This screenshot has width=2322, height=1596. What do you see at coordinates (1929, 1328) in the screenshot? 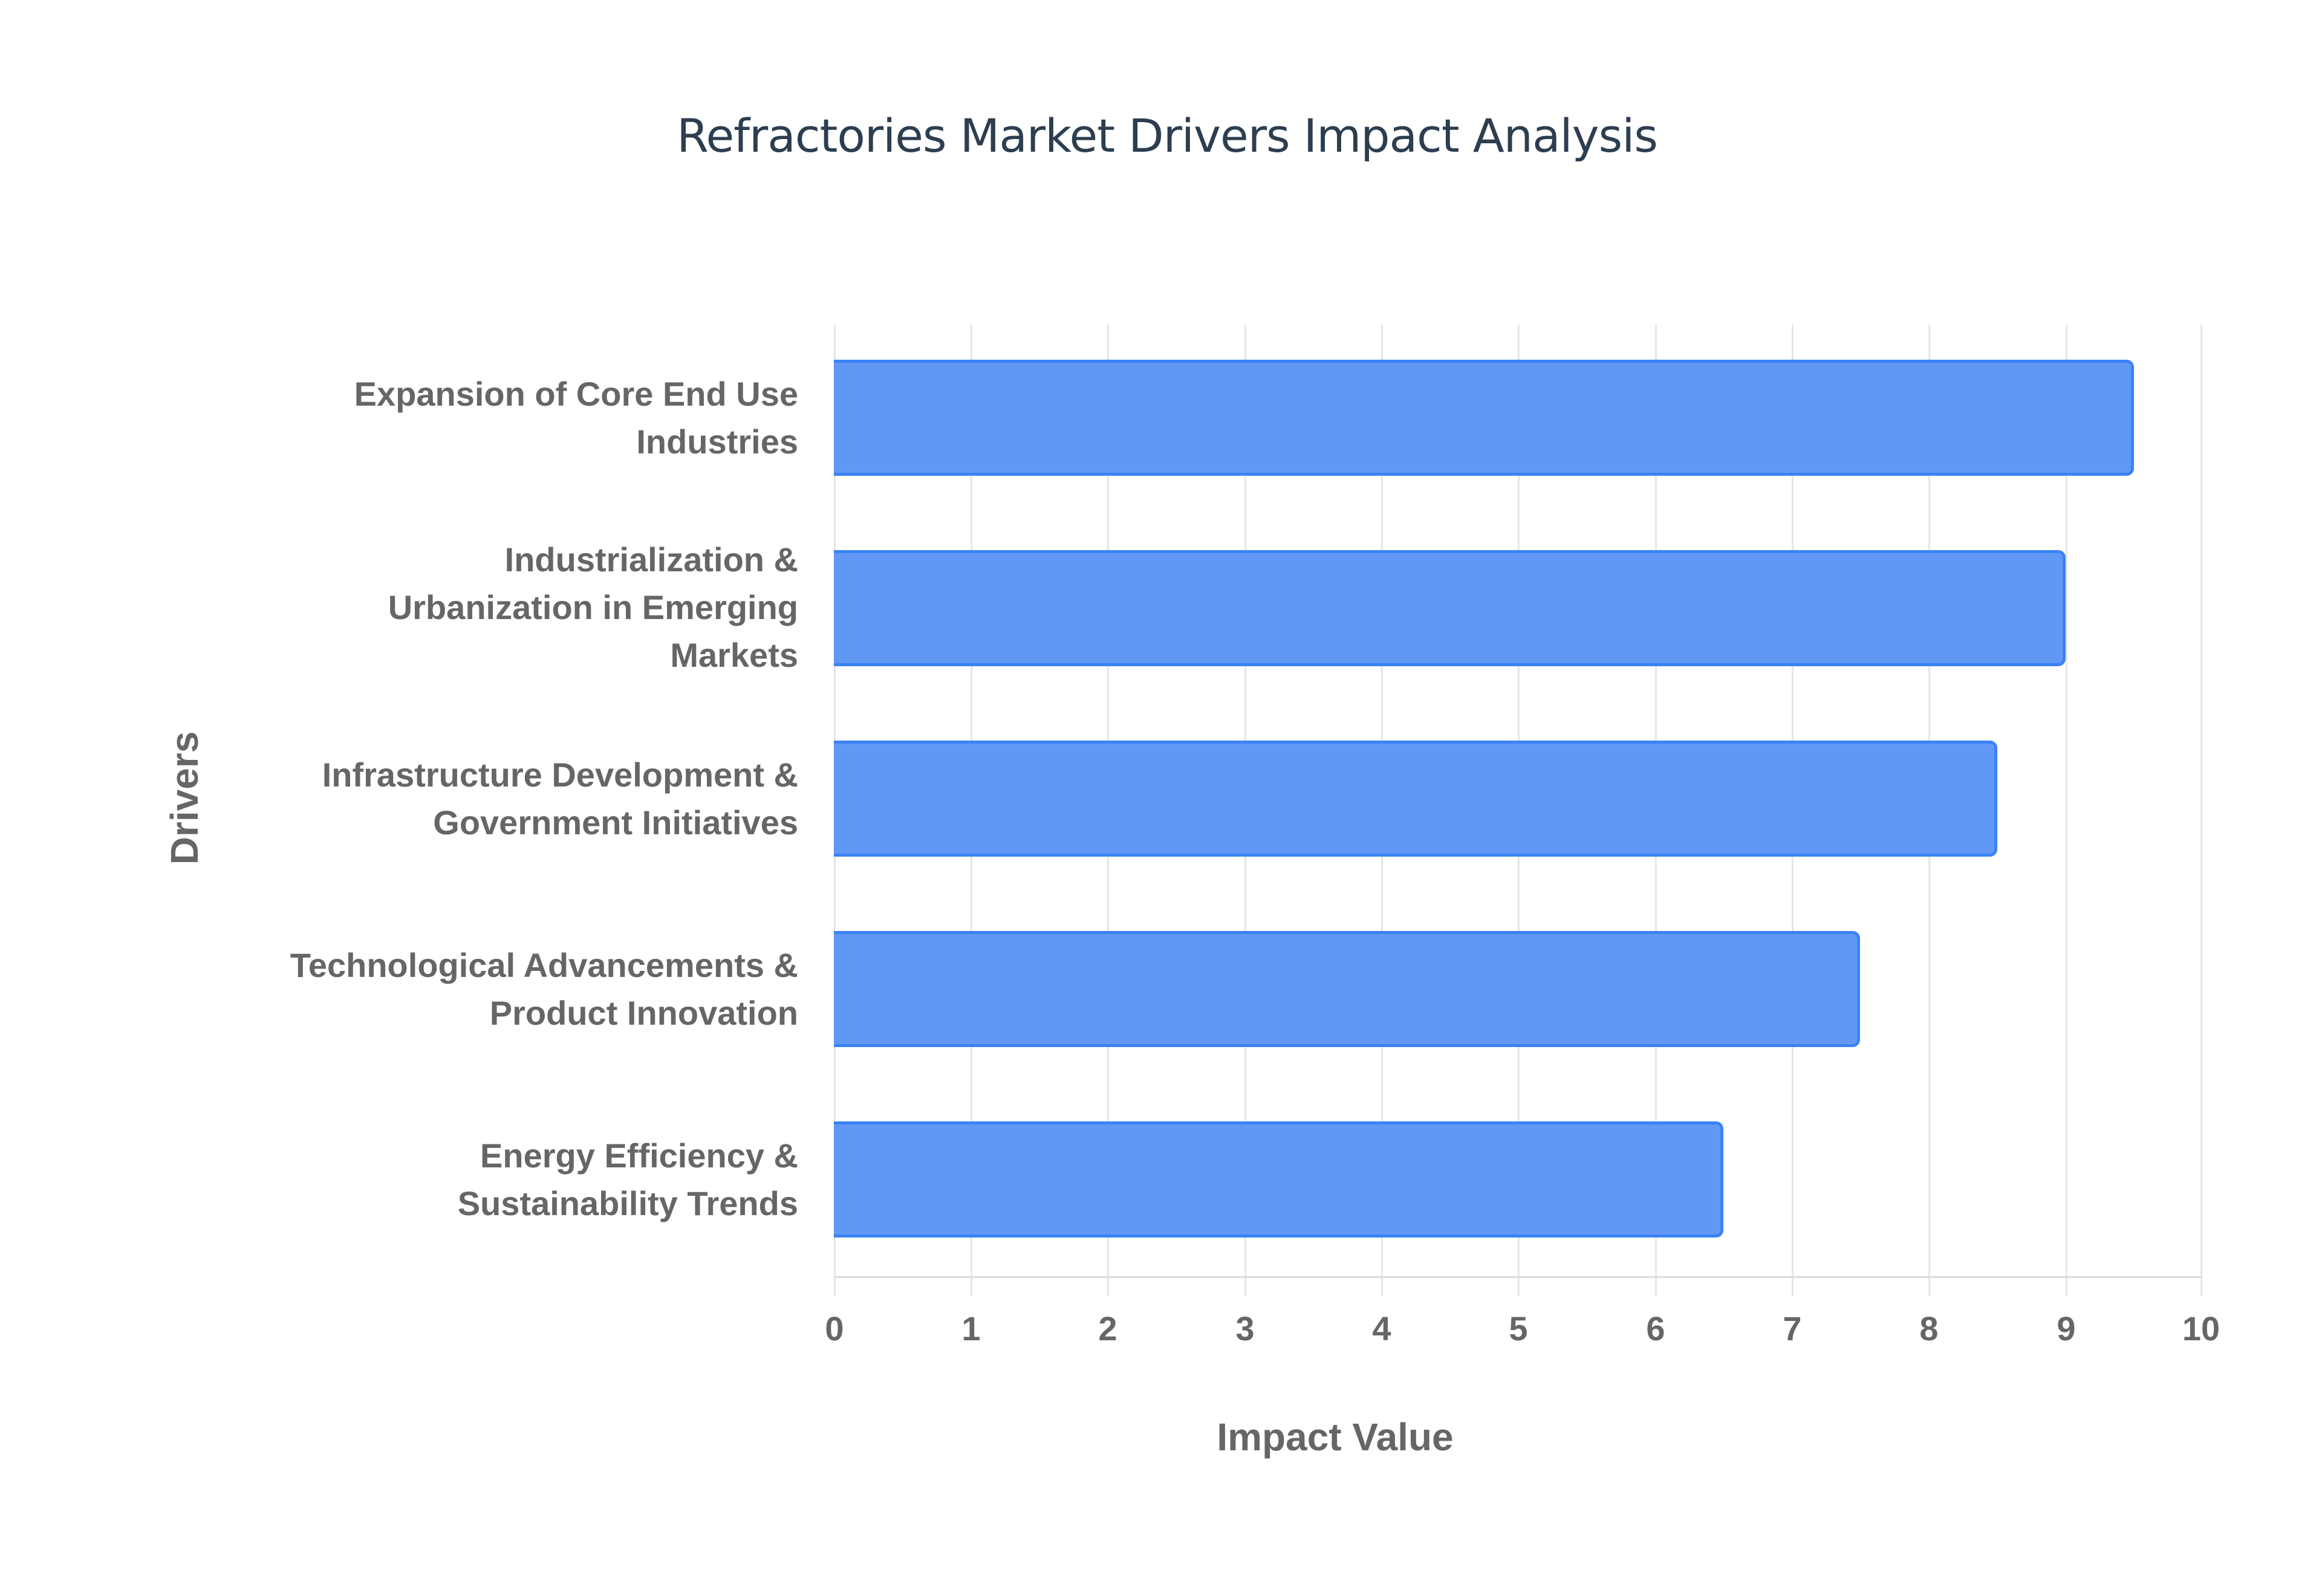
I see `x-tick: 8` at bounding box center [1929, 1328].